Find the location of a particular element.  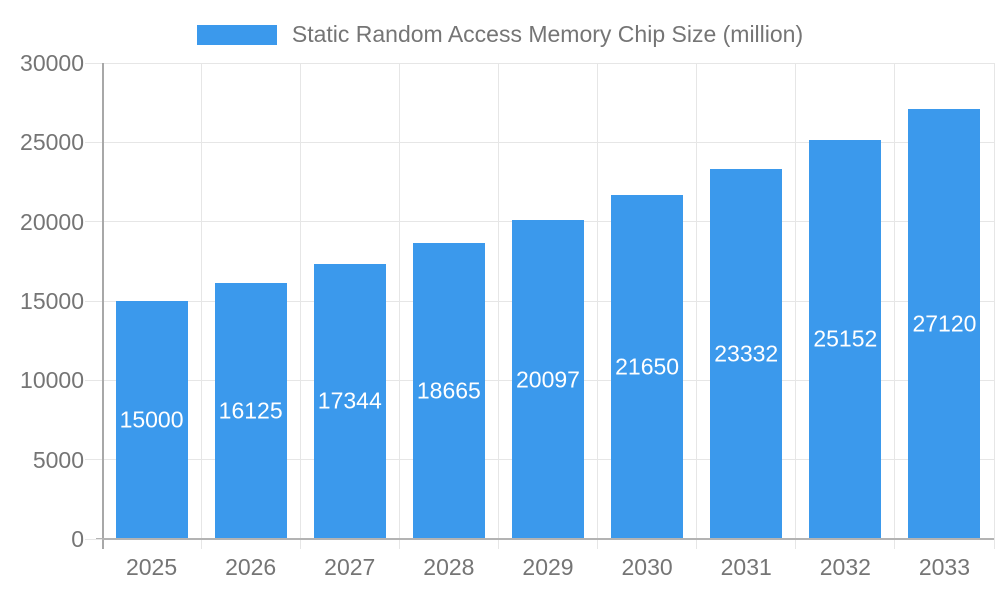

x-axis-line is located at coordinates (545, 539).